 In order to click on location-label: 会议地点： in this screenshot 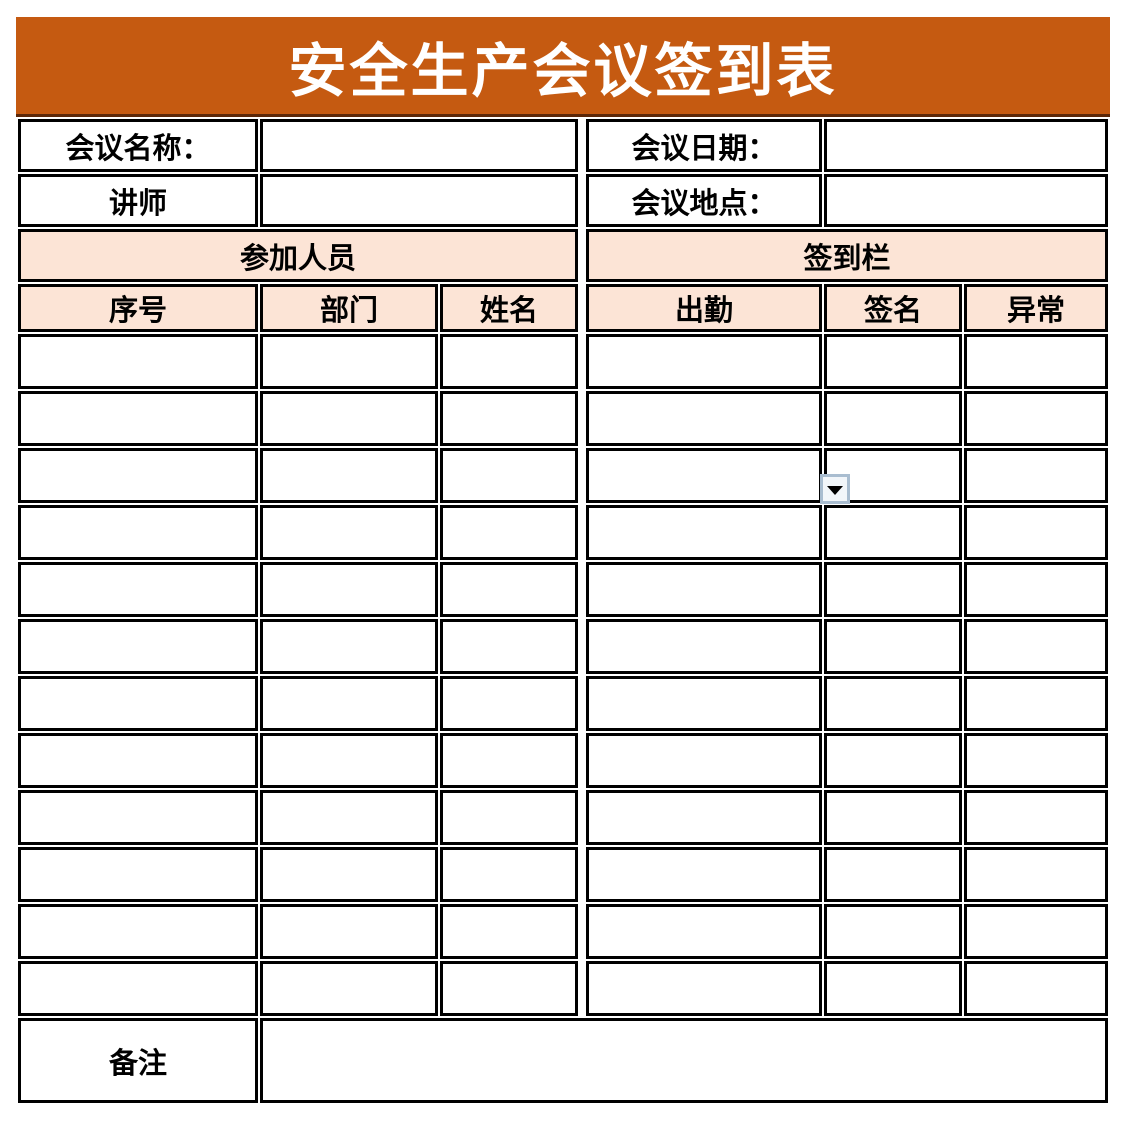, I will do `click(704, 200)`.